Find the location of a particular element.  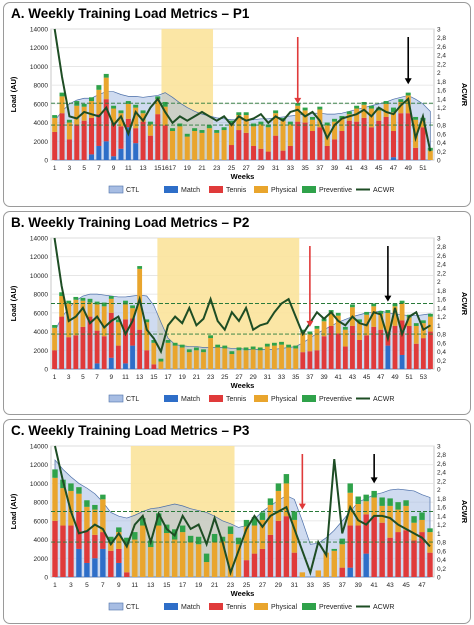

x-tick-label: 13 is located at coordinates (143, 168).